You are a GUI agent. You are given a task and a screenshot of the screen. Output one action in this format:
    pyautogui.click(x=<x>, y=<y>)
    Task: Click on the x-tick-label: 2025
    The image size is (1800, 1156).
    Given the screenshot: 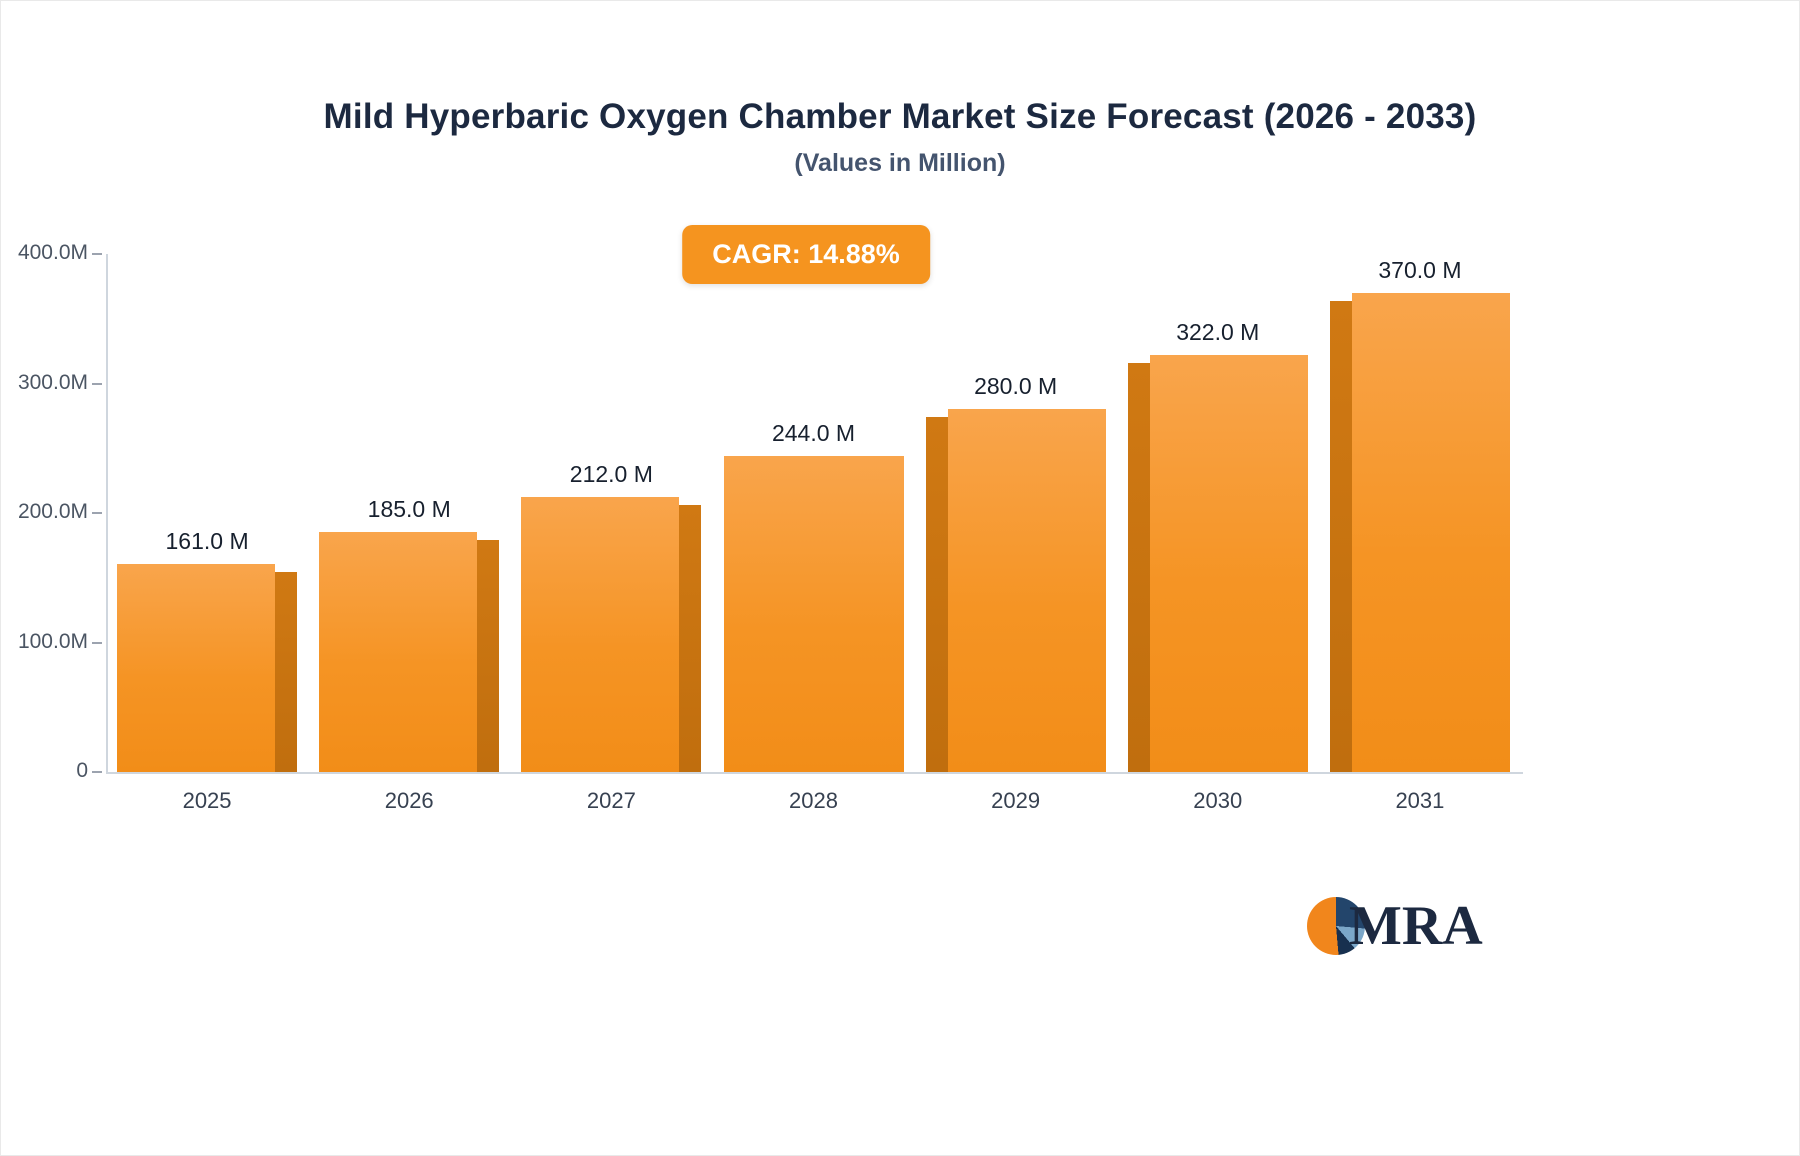 What is the action you would take?
    pyautogui.click(x=207, y=800)
    